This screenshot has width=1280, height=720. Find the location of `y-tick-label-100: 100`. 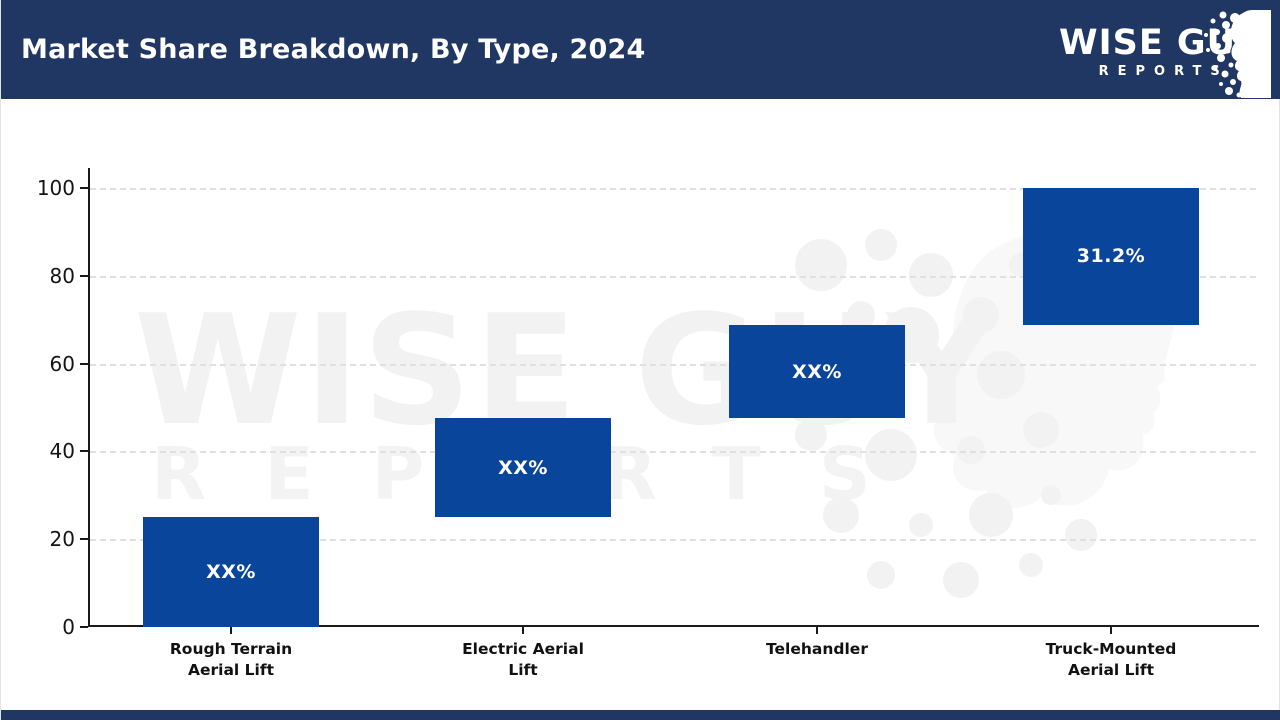

y-tick-label-100: 100 is located at coordinates (55, 188).